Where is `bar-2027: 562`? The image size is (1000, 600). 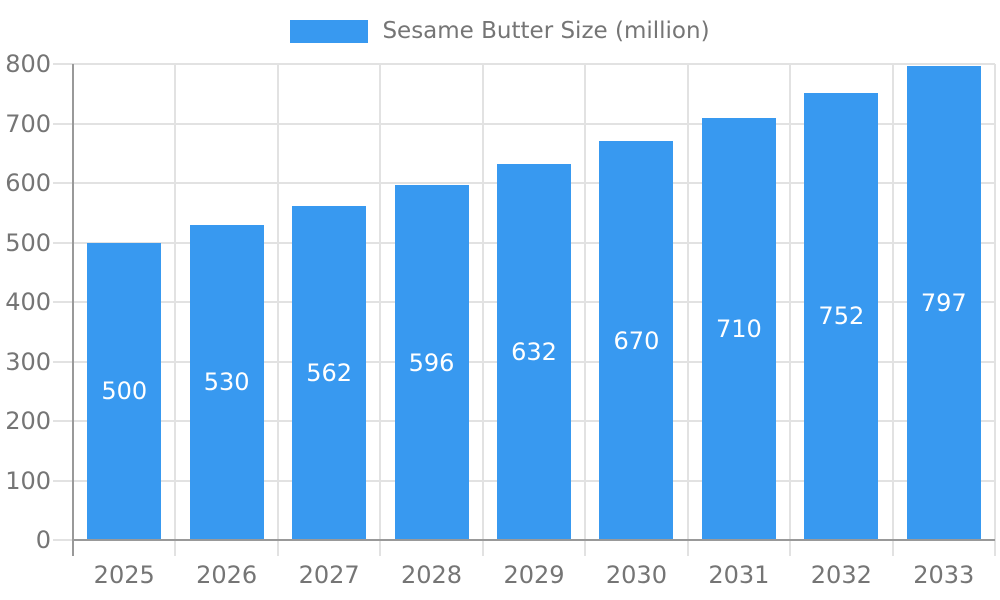 bar-2027: 562 is located at coordinates (329, 372).